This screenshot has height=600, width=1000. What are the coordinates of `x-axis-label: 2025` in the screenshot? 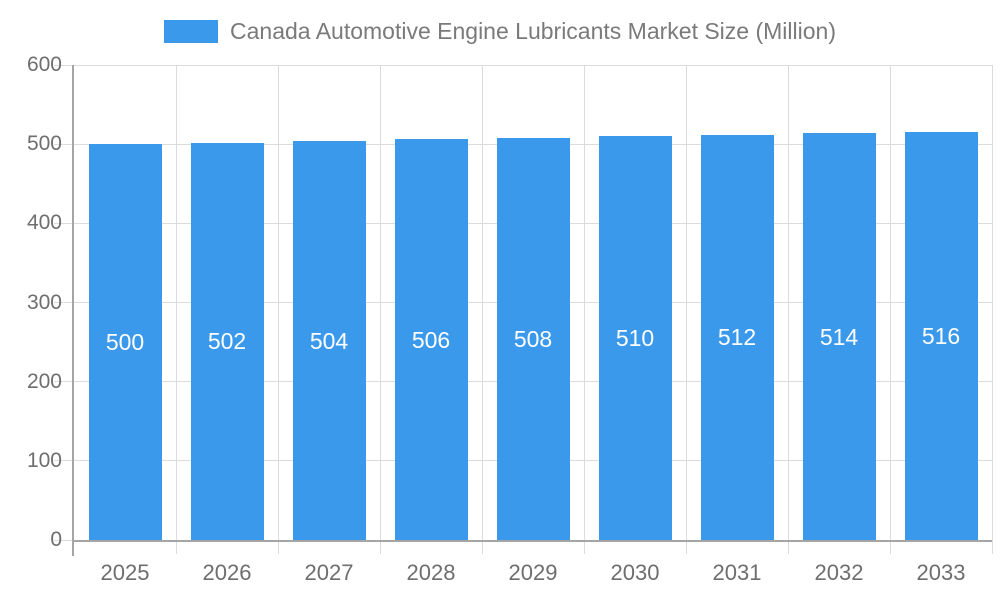 It's located at (125, 572).